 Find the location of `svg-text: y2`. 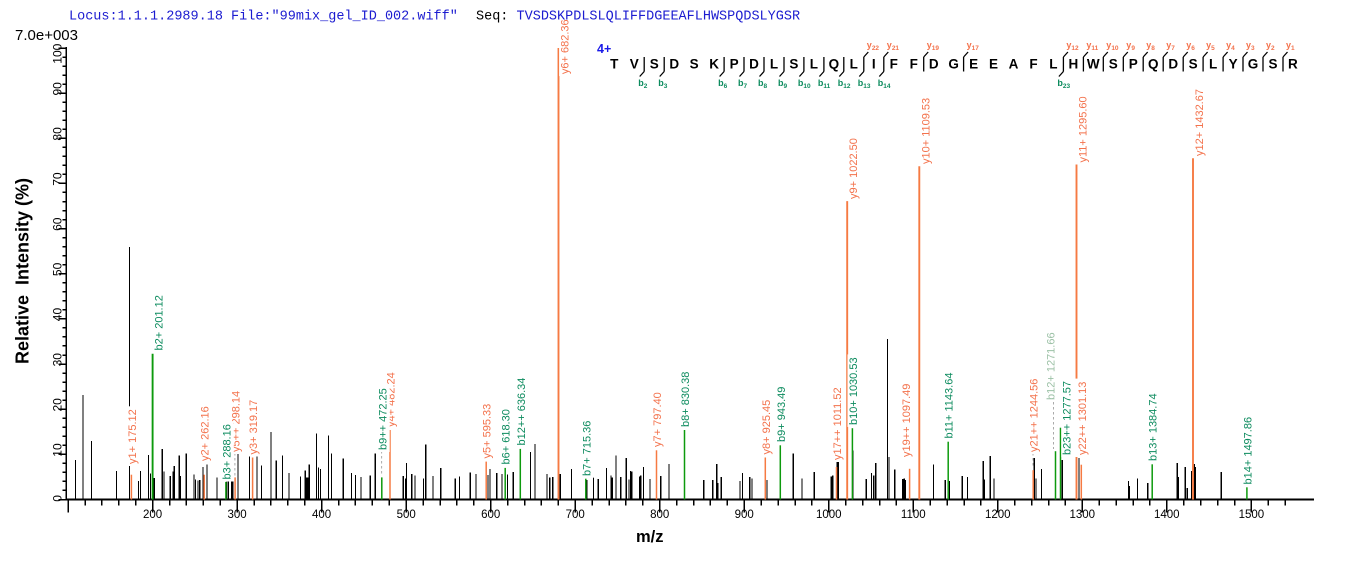

svg-text: y2 is located at coordinates (1270, 46).